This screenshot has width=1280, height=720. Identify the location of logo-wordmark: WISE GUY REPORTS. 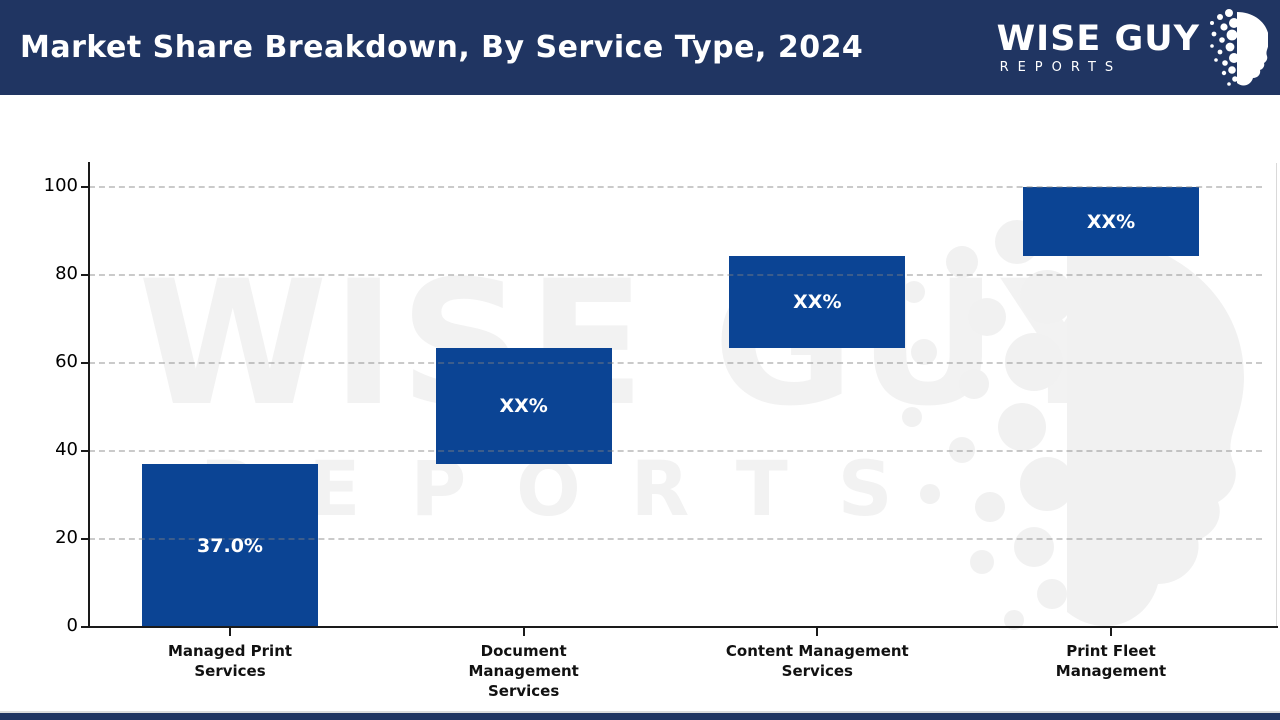
(1098, 48).